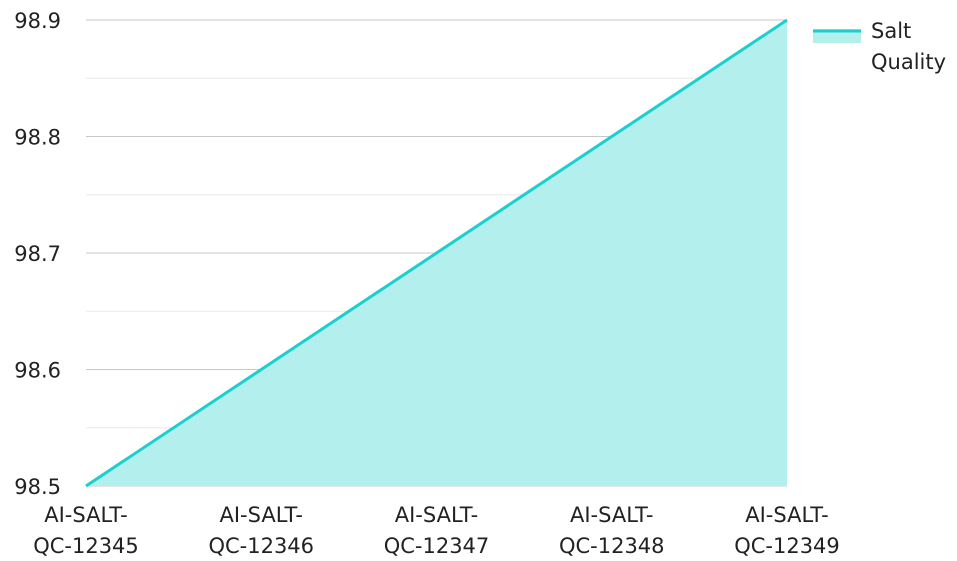 The width and height of the screenshot is (957, 561). What do you see at coordinates (37, 21) in the screenshot?
I see `y-tick-label: 98.9` at bounding box center [37, 21].